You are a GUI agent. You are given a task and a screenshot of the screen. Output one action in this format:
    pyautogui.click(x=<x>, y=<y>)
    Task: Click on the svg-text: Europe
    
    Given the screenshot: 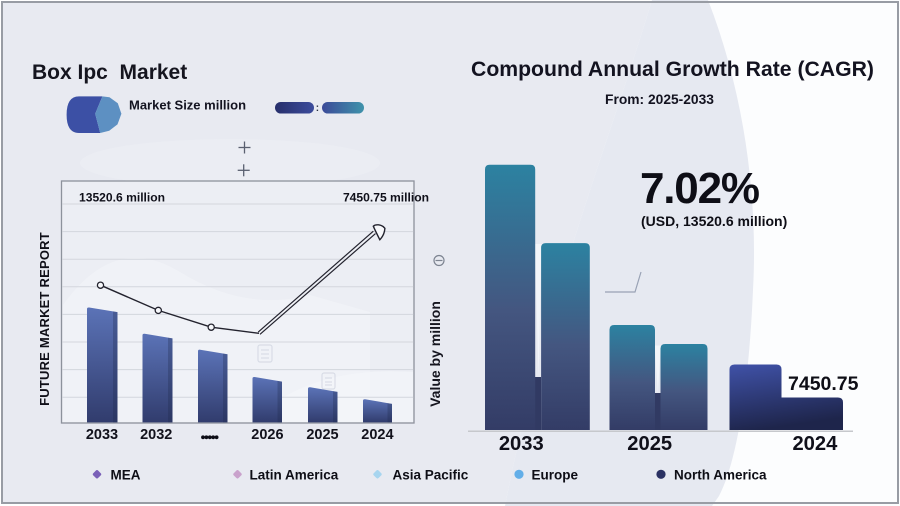 What is the action you would take?
    pyautogui.click(x=555, y=475)
    